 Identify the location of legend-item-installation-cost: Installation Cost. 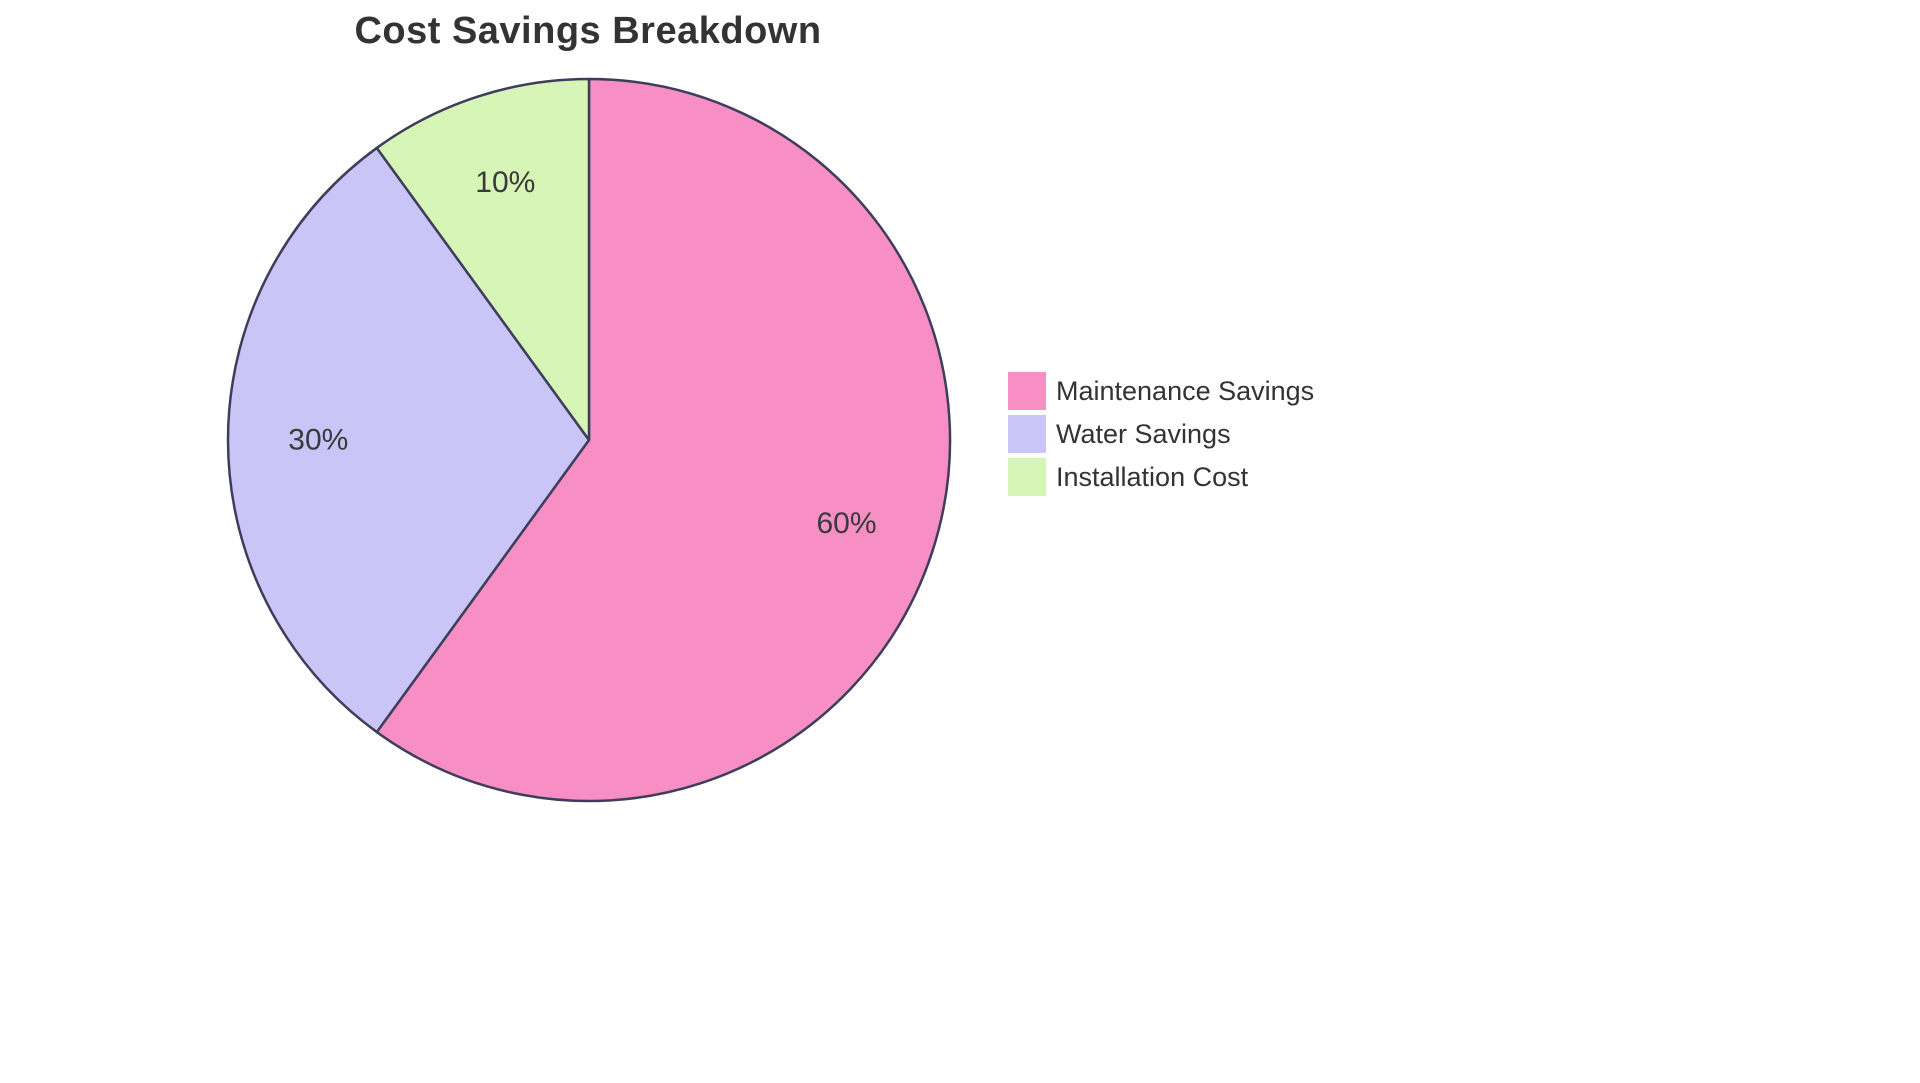
(1161, 477).